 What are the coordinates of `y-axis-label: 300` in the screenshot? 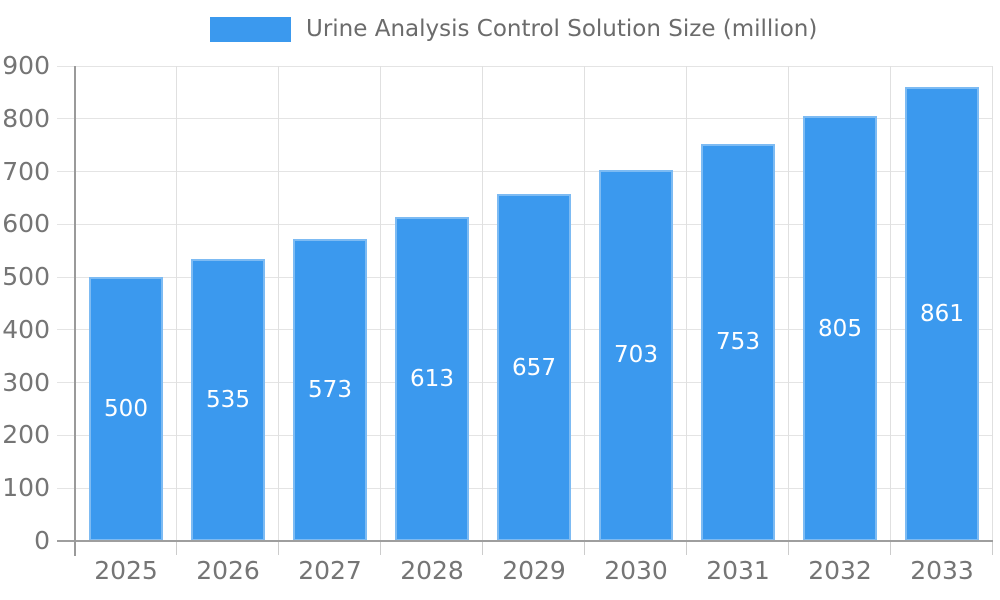 It's located at (26, 382).